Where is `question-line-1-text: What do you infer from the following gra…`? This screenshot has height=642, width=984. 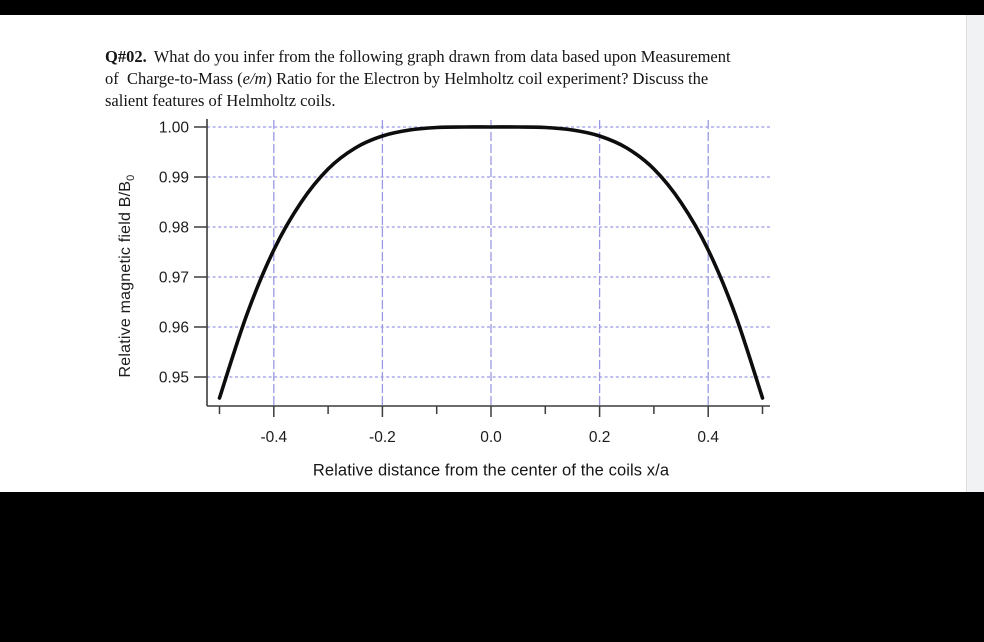
question-line-1-text: What do you infer from the following gra… is located at coordinates (442, 56).